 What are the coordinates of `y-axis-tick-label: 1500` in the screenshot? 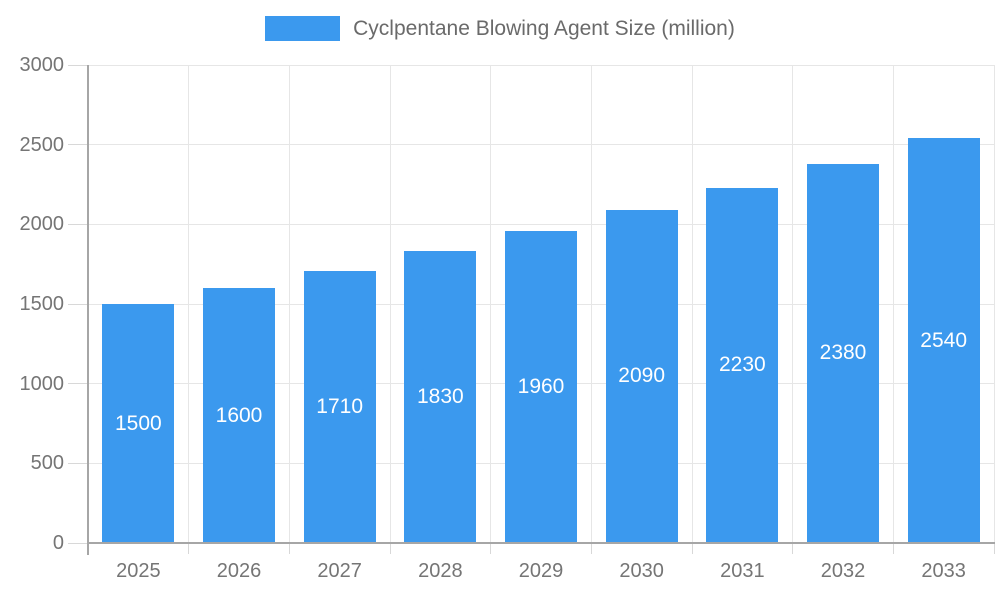 It's located at (42, 304).